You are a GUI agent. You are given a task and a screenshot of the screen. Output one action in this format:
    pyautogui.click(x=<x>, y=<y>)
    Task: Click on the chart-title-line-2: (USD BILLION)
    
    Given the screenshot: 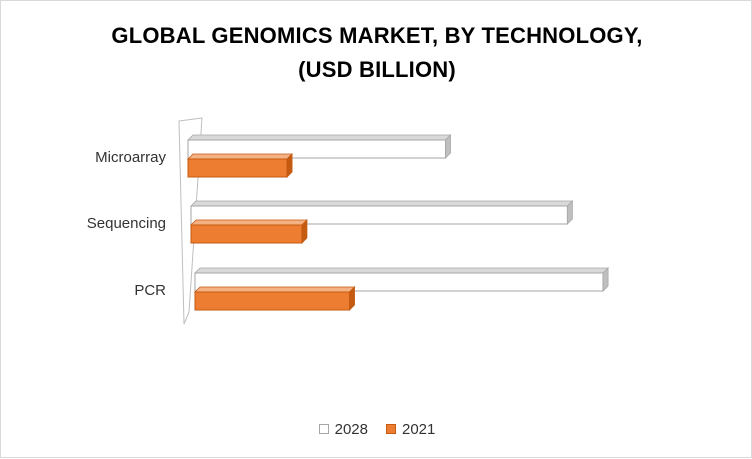 What is the action you would take?
    pyautogui.click(x=377, y=69)
    